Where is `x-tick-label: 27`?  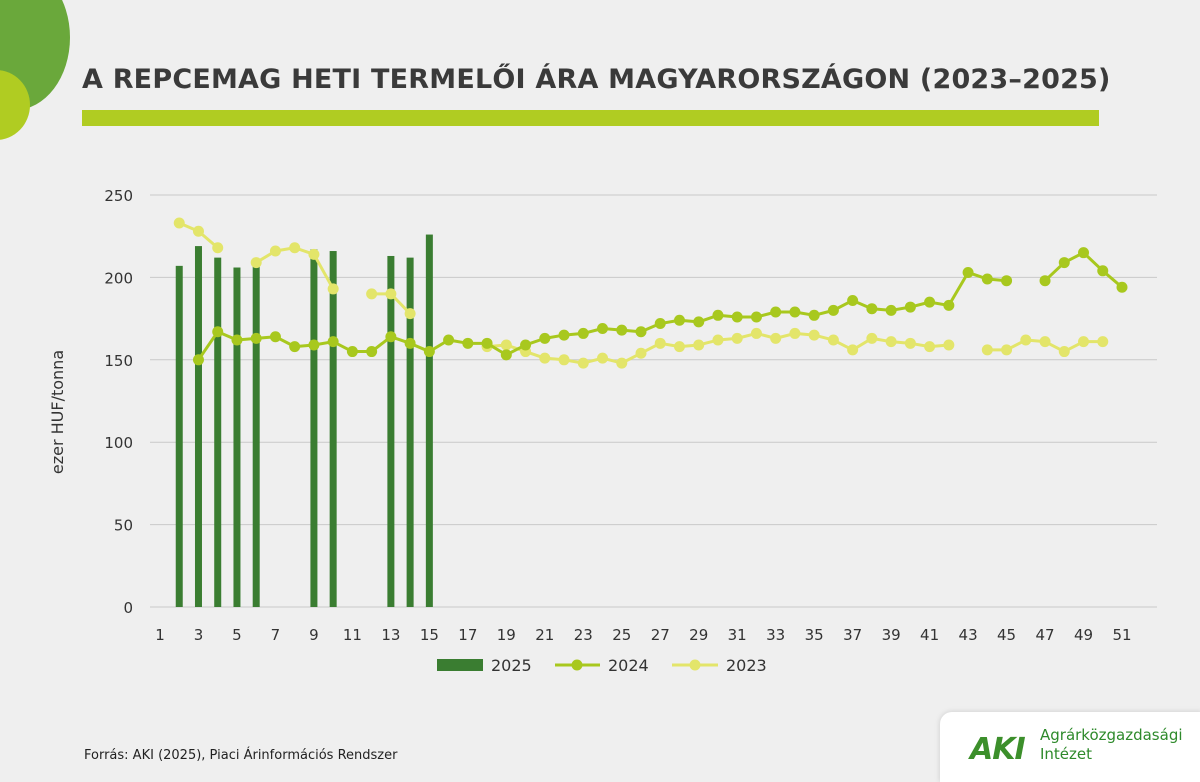 x-tick-label: 27 is located at coordinates (660, 635).